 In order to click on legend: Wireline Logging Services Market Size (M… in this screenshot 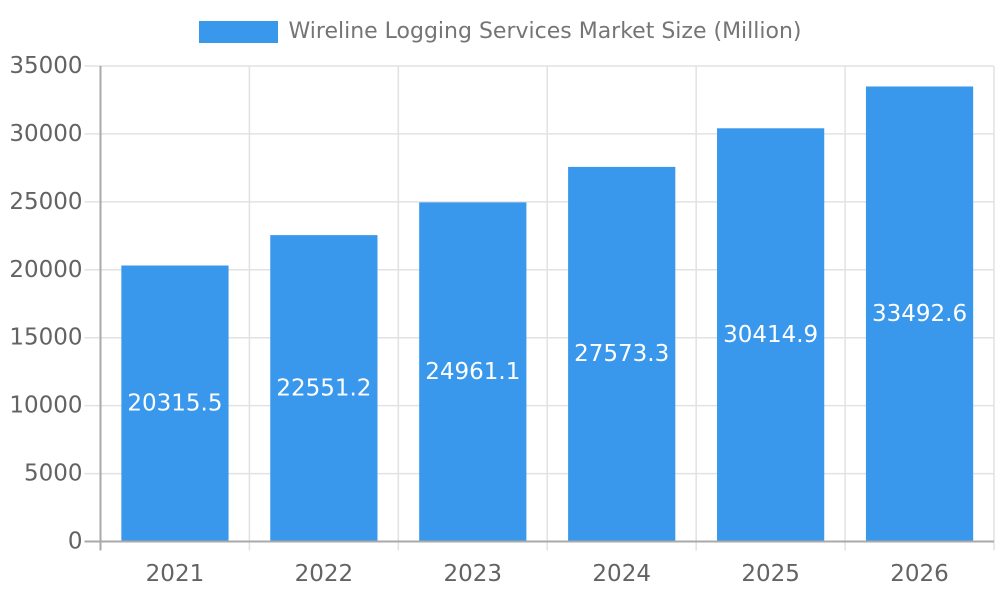, I will do `click(500, 32)`.